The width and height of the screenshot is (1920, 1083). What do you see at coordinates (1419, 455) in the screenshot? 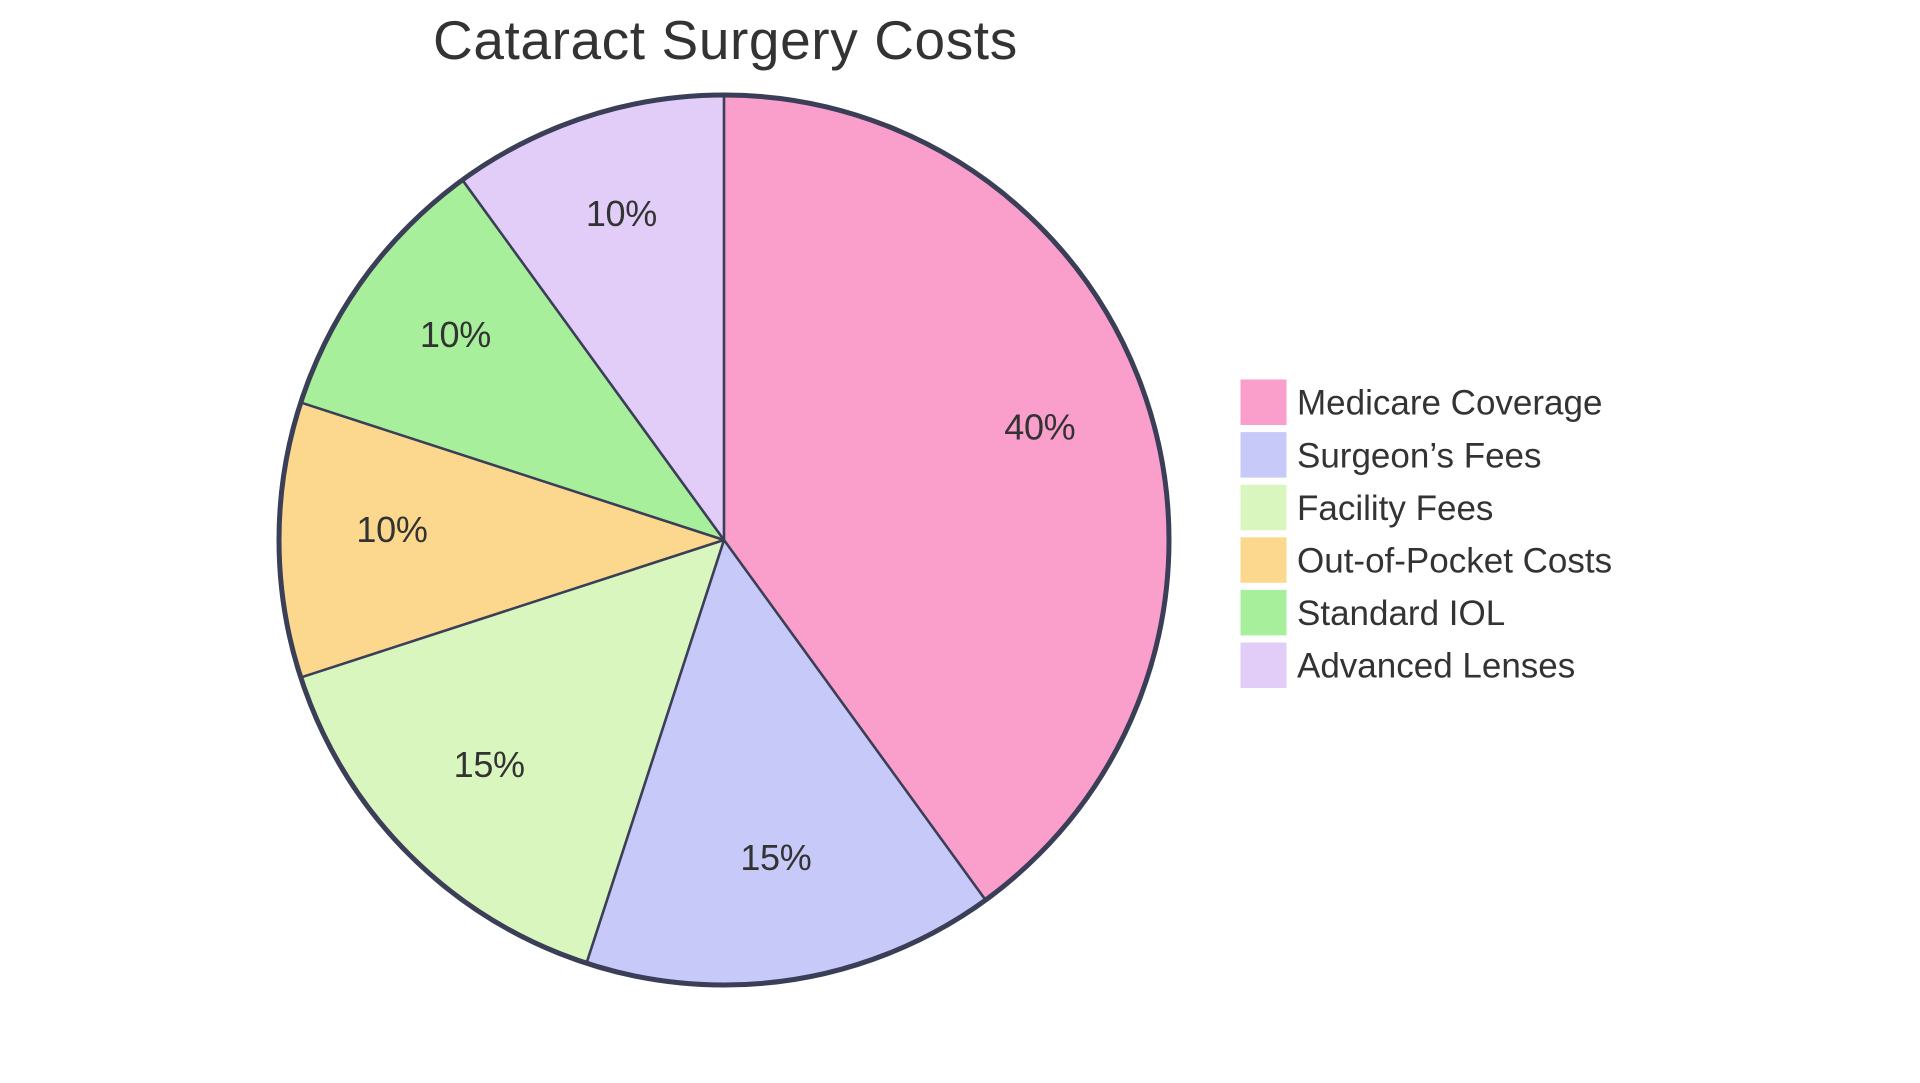
I see `svg-text: Surgeon’s Fees` at bounding box center [1419, 455].